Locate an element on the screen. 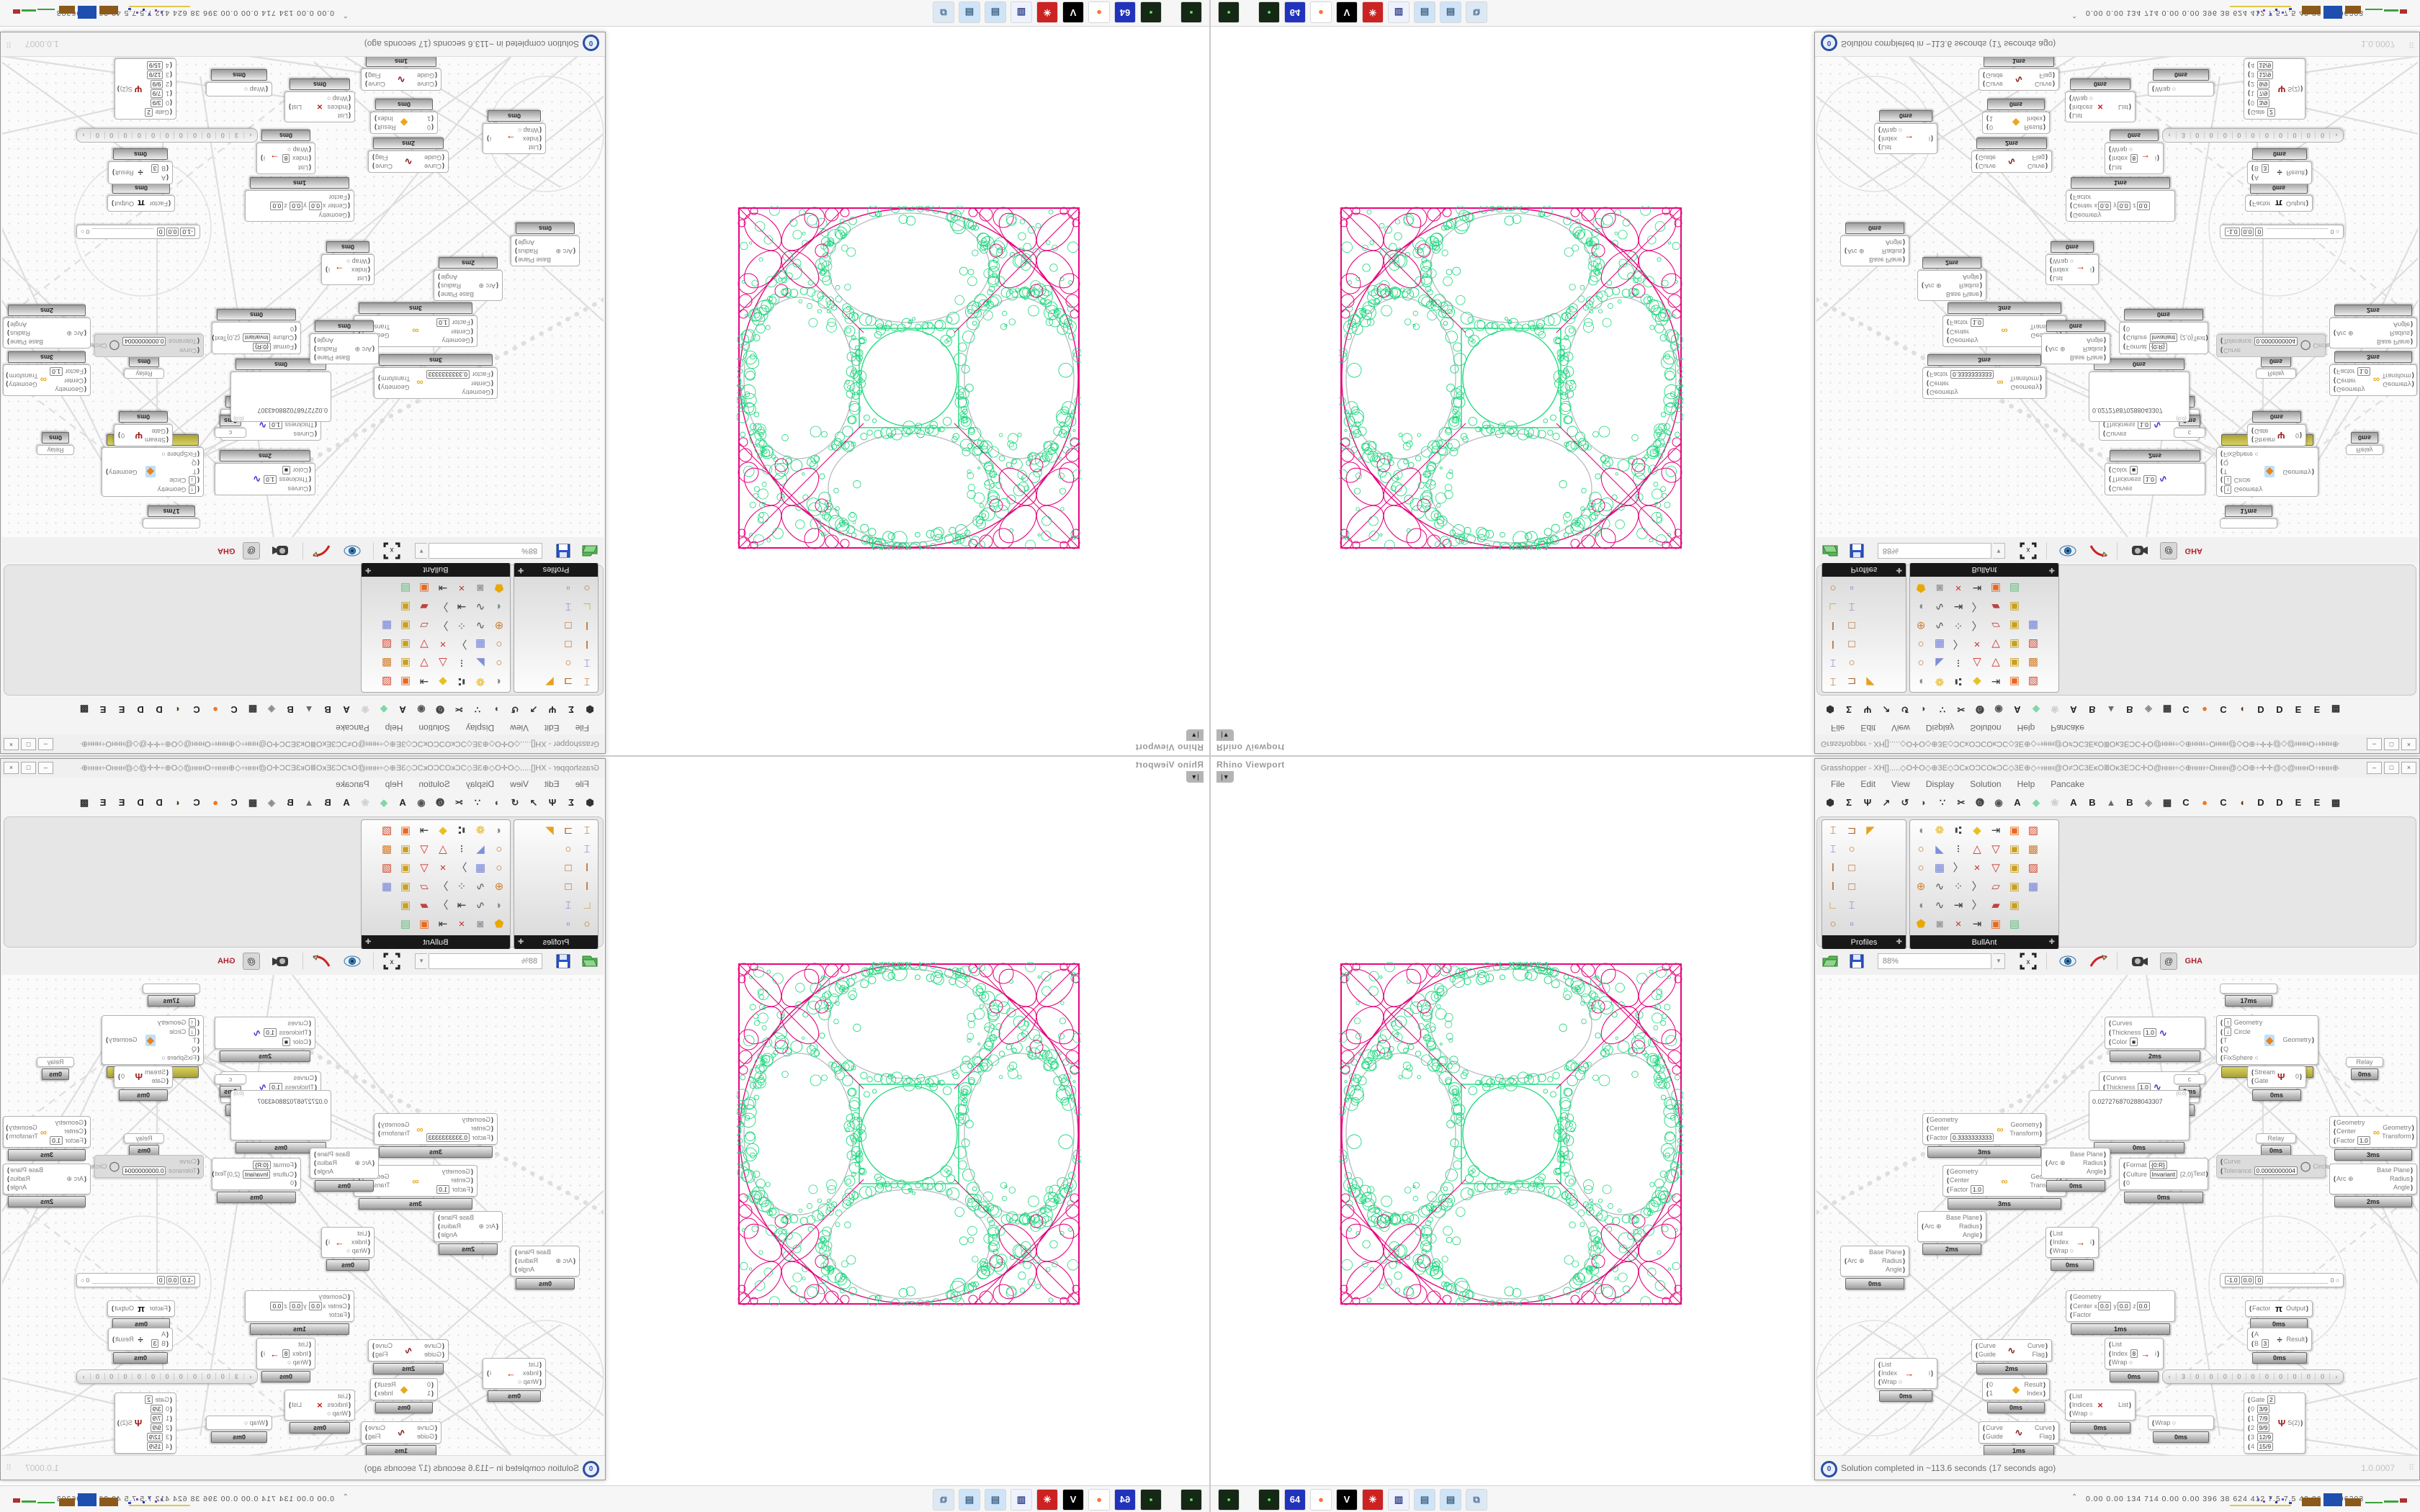 The height and width of the screenshot is (1512, 2420). camera-icon is located at coordinates (281, 551).